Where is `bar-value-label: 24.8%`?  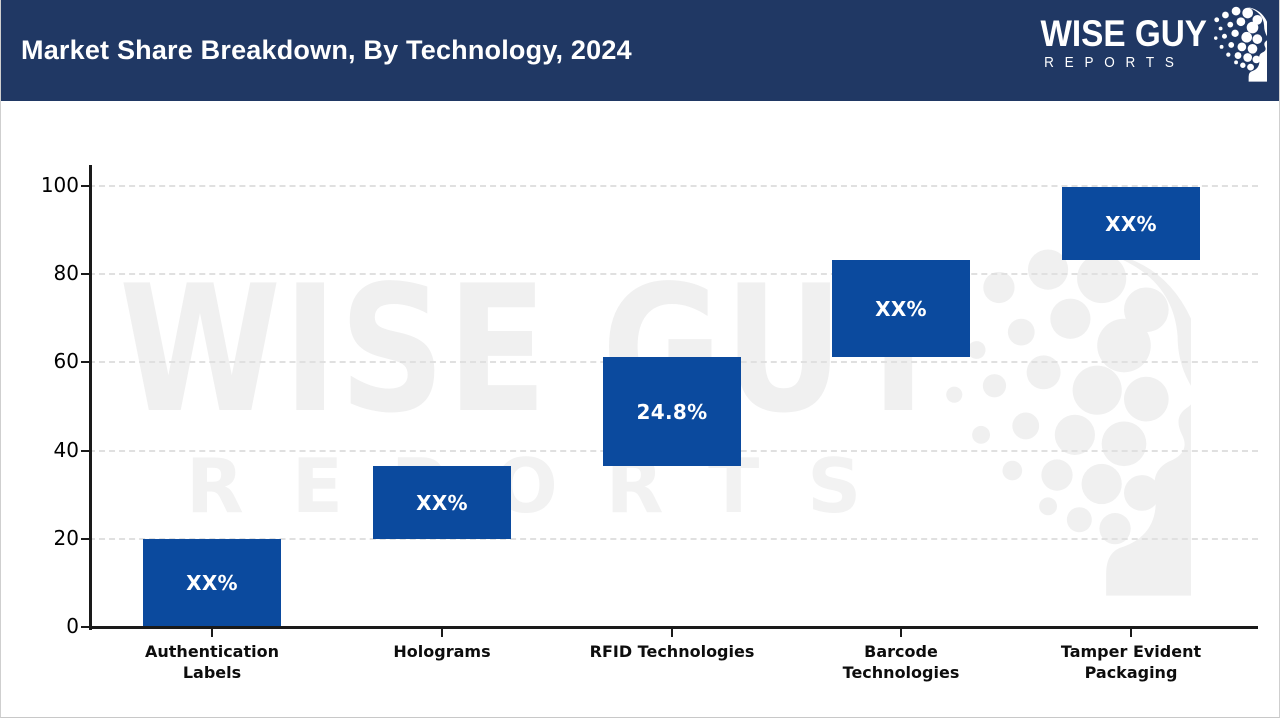 bar-value-label: 24.8% is located at coordinates (672, 411).